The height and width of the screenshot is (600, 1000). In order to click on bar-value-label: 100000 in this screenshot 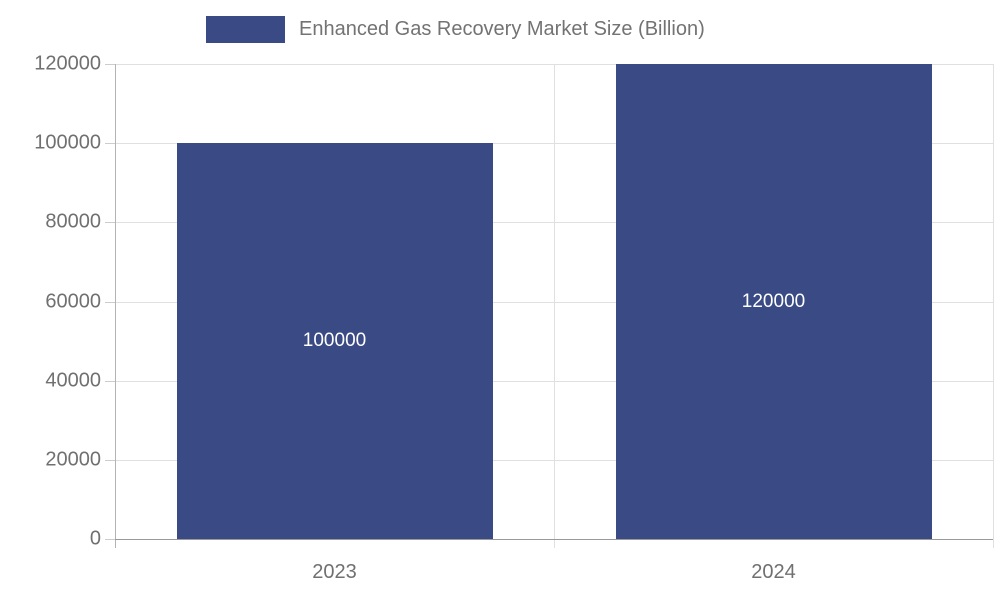, I will do `click(334, 341)`.